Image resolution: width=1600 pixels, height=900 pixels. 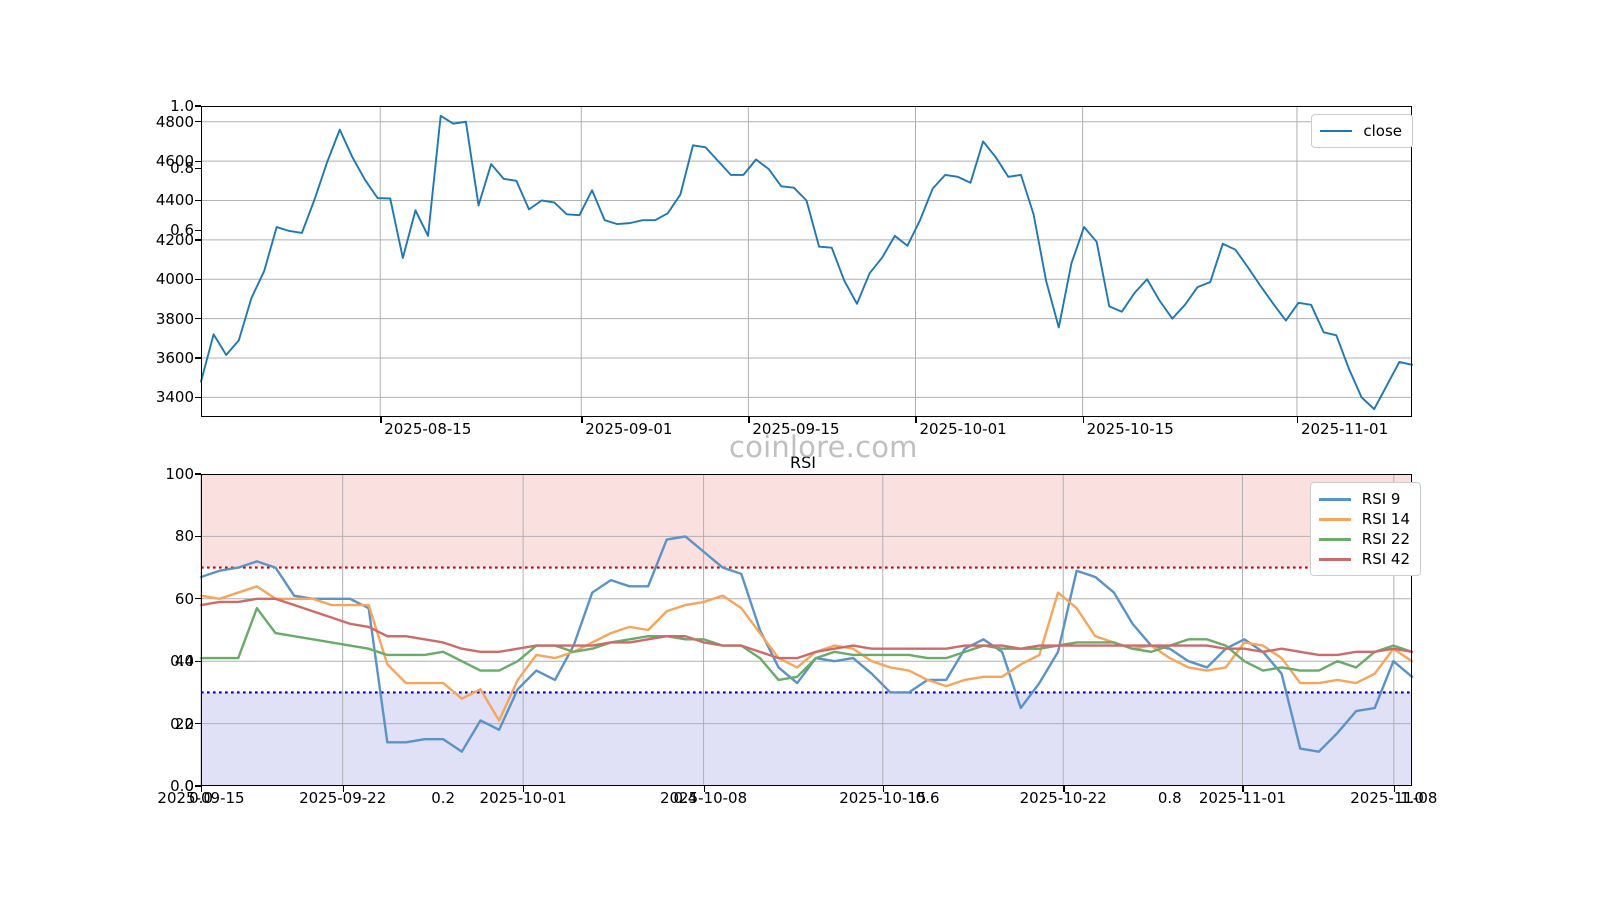 What do you see at coordinates (1130, 429) in the screenshot?
I see `price-x-tick-label: 2025-10-15` at bounding box center [1130, 429].